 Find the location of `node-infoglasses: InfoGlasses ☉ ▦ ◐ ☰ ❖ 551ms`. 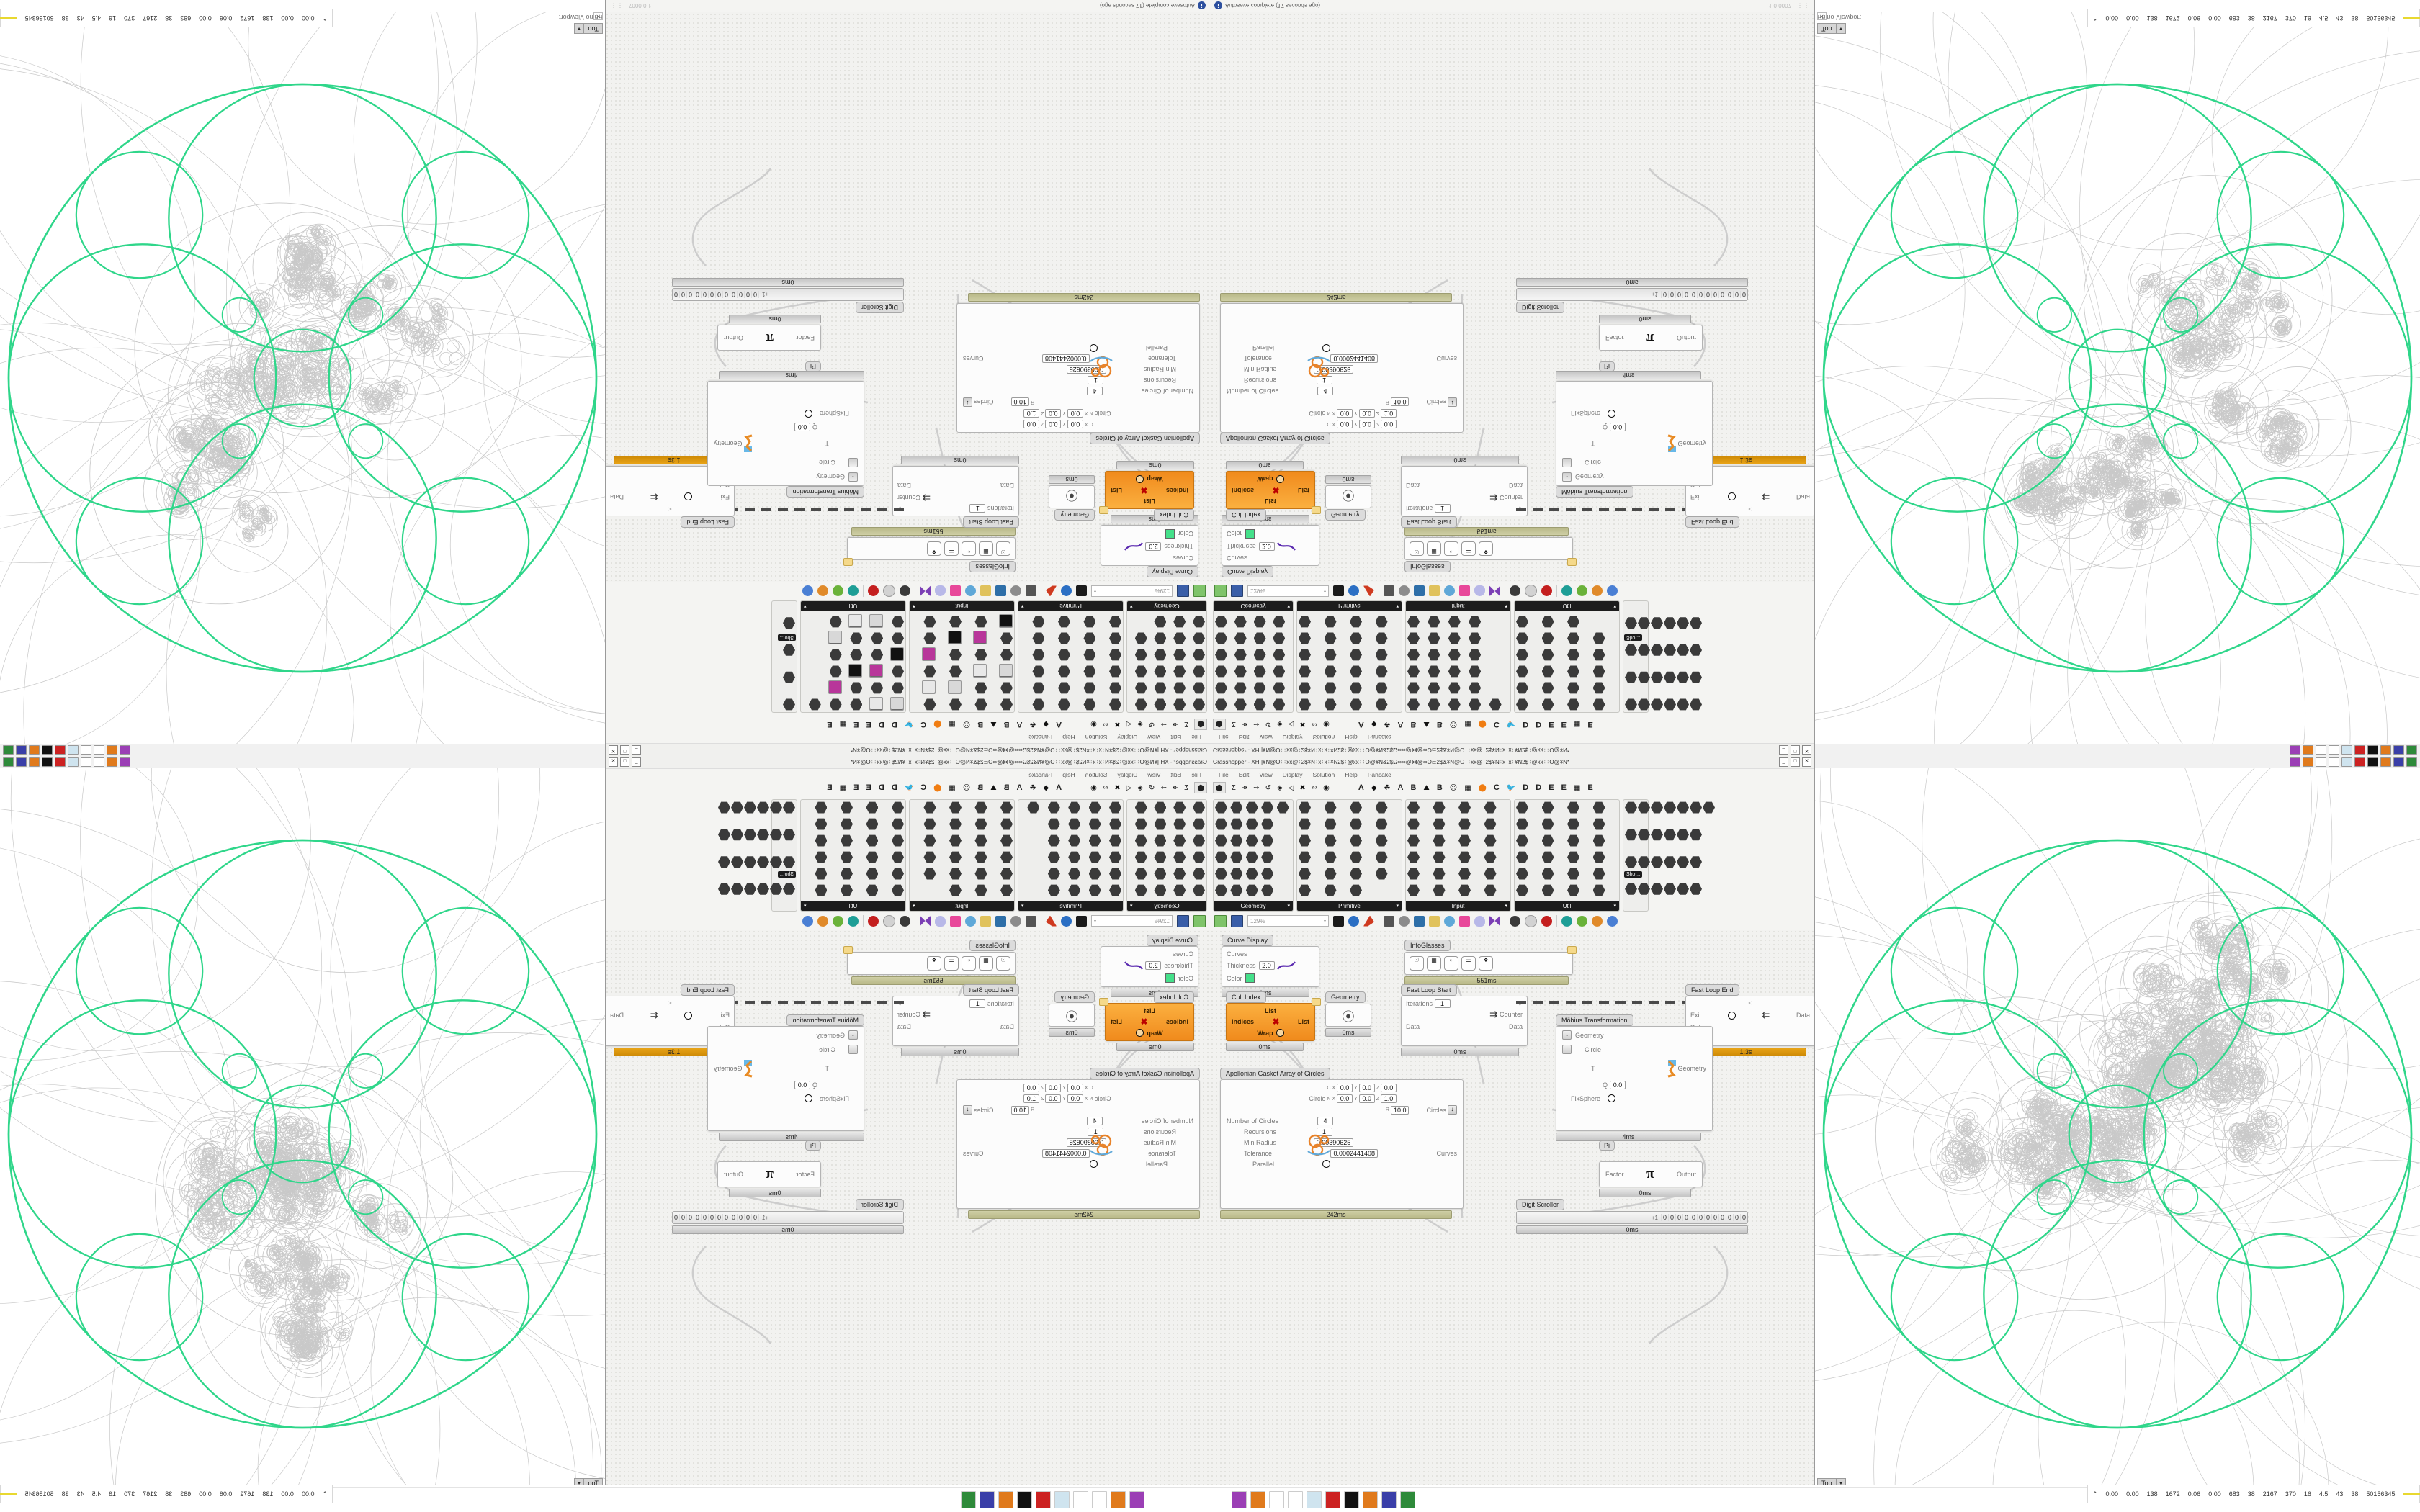

node-infoglasses: InfoGlasses ☉ ▦ ◐ ☰ ❖ 551ms is located at coordinates (1490, 550).